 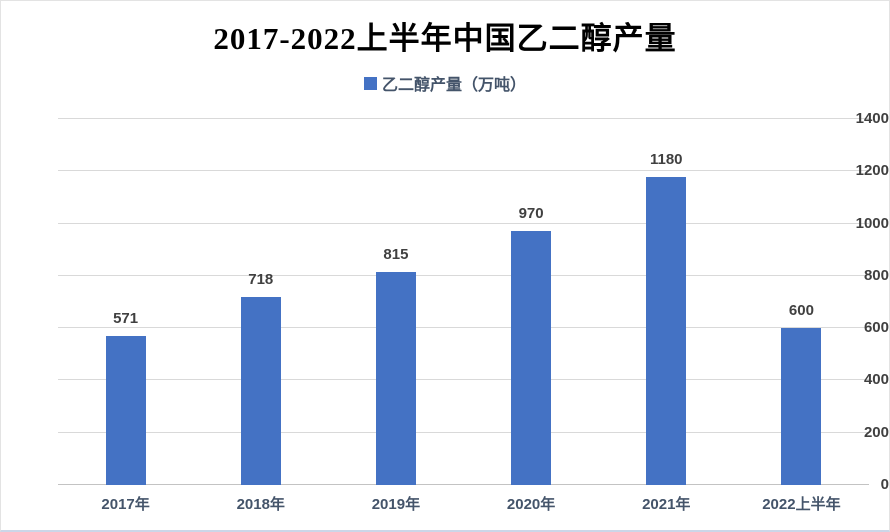 What do you see at coordinates (396, 504) in the screenshot?
I see `x-axis-tick-label: 2019年` at bounding box center [396, 504].